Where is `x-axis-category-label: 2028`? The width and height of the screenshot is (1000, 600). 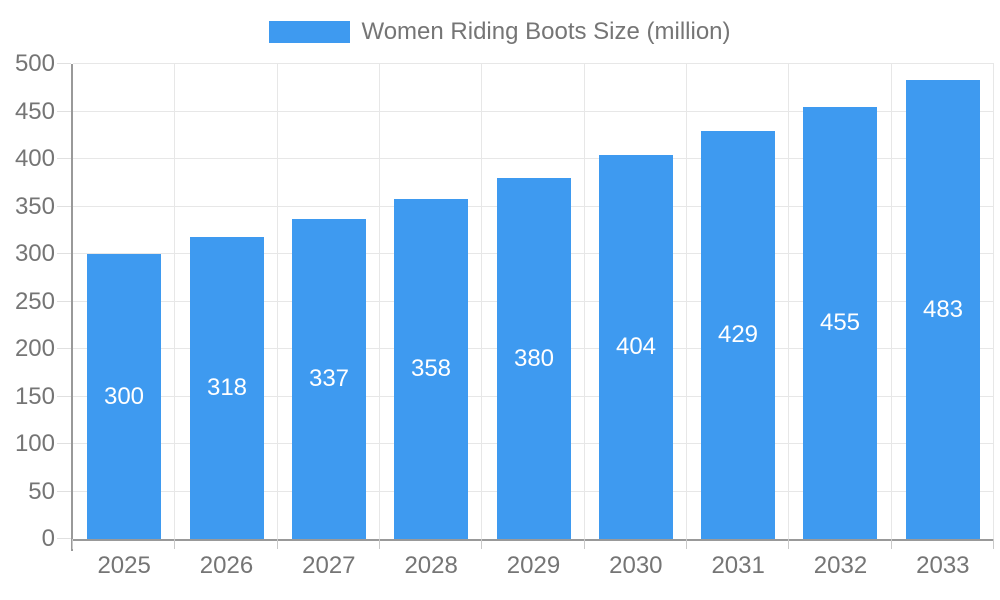 x-axis-category-label: 2028 is located at coordinates (431, 565).